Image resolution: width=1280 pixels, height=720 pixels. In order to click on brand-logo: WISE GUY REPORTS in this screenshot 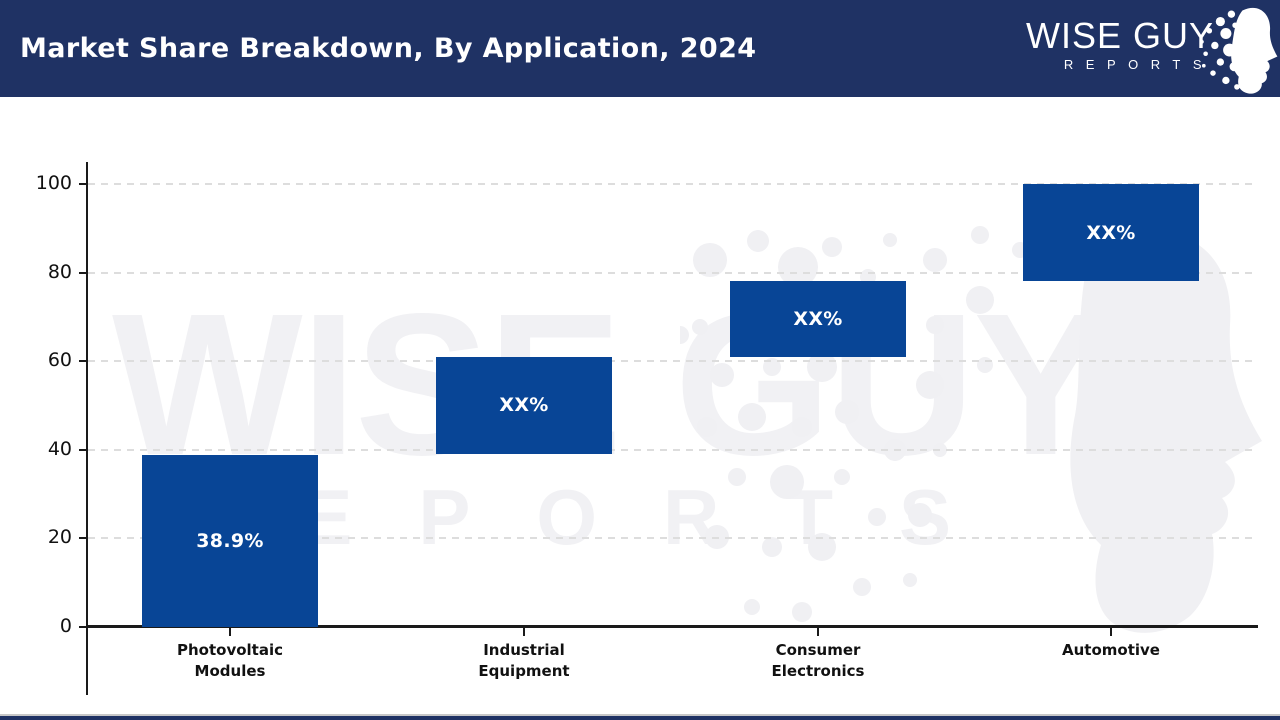, I will do `click(1119, 44)`.